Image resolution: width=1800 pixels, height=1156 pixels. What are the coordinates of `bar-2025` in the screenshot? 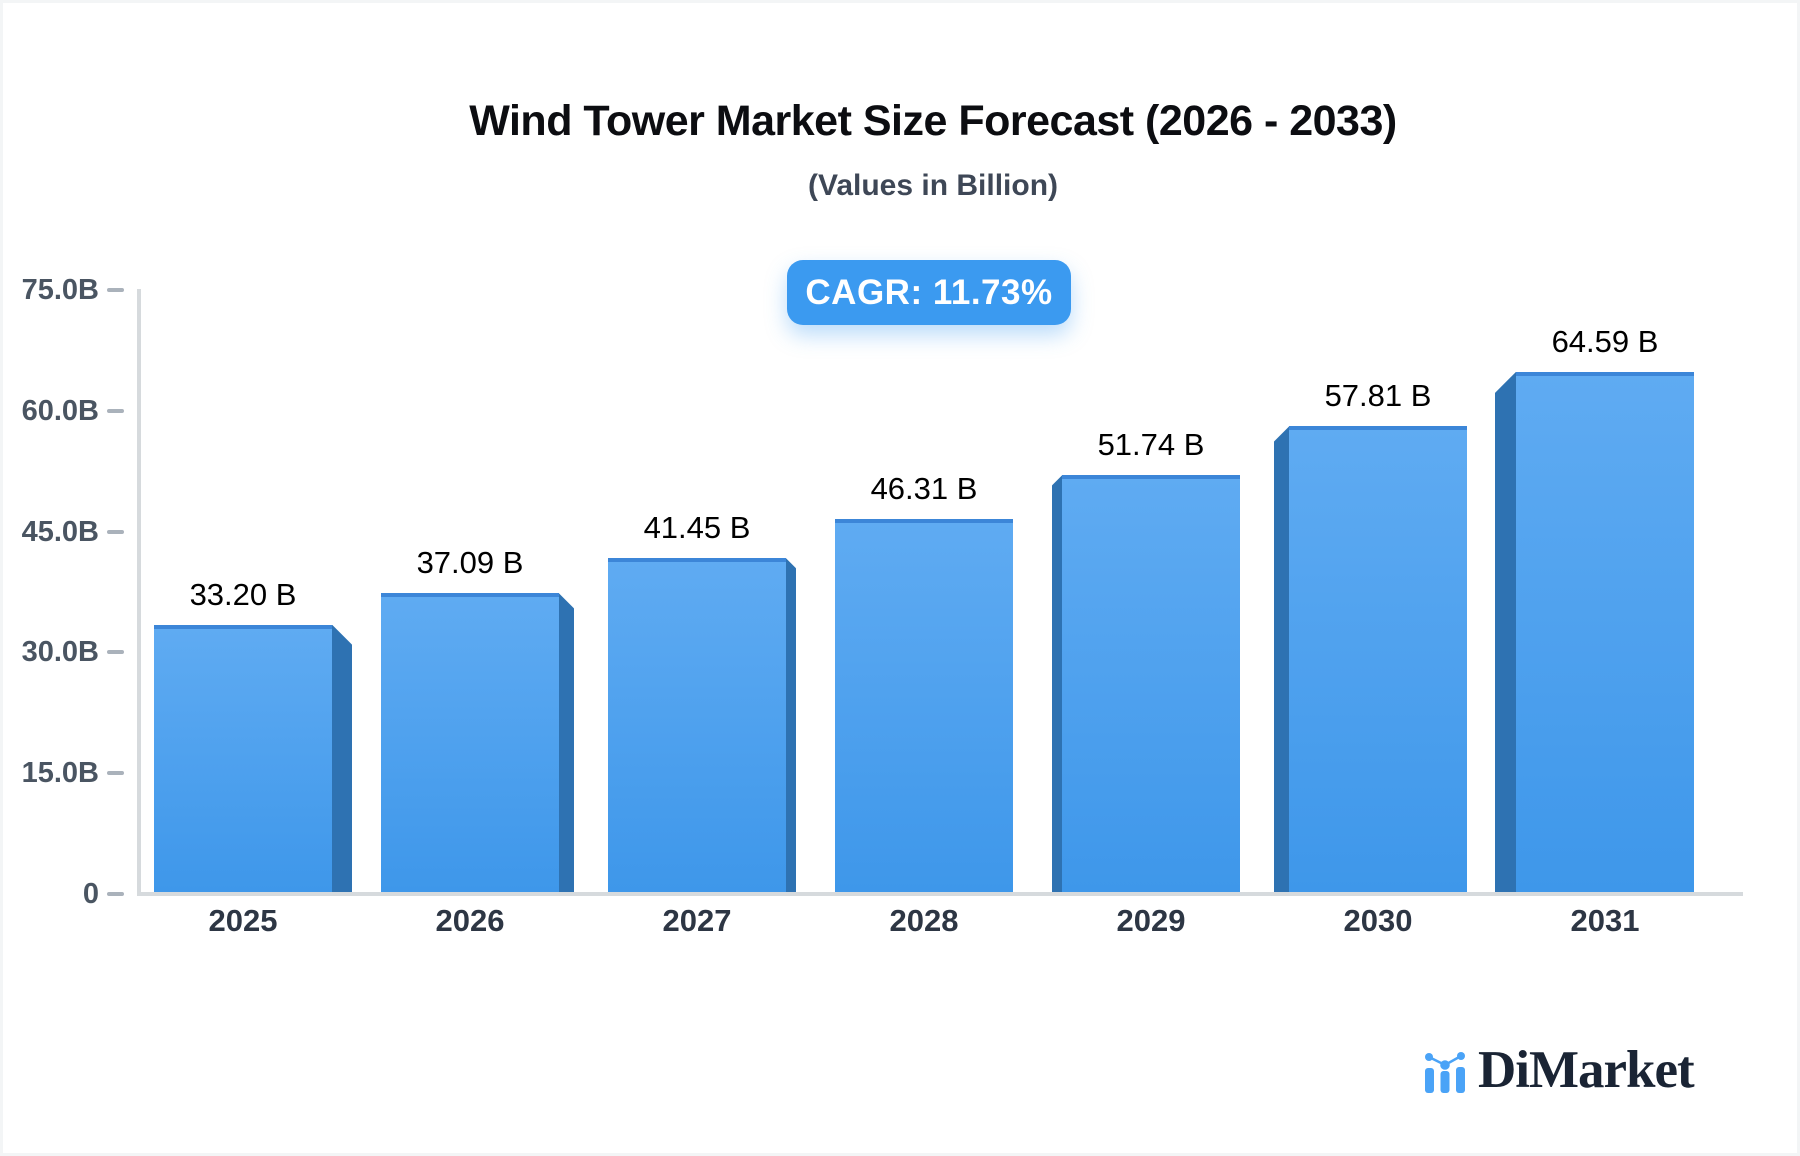 It's located at (243, 758).